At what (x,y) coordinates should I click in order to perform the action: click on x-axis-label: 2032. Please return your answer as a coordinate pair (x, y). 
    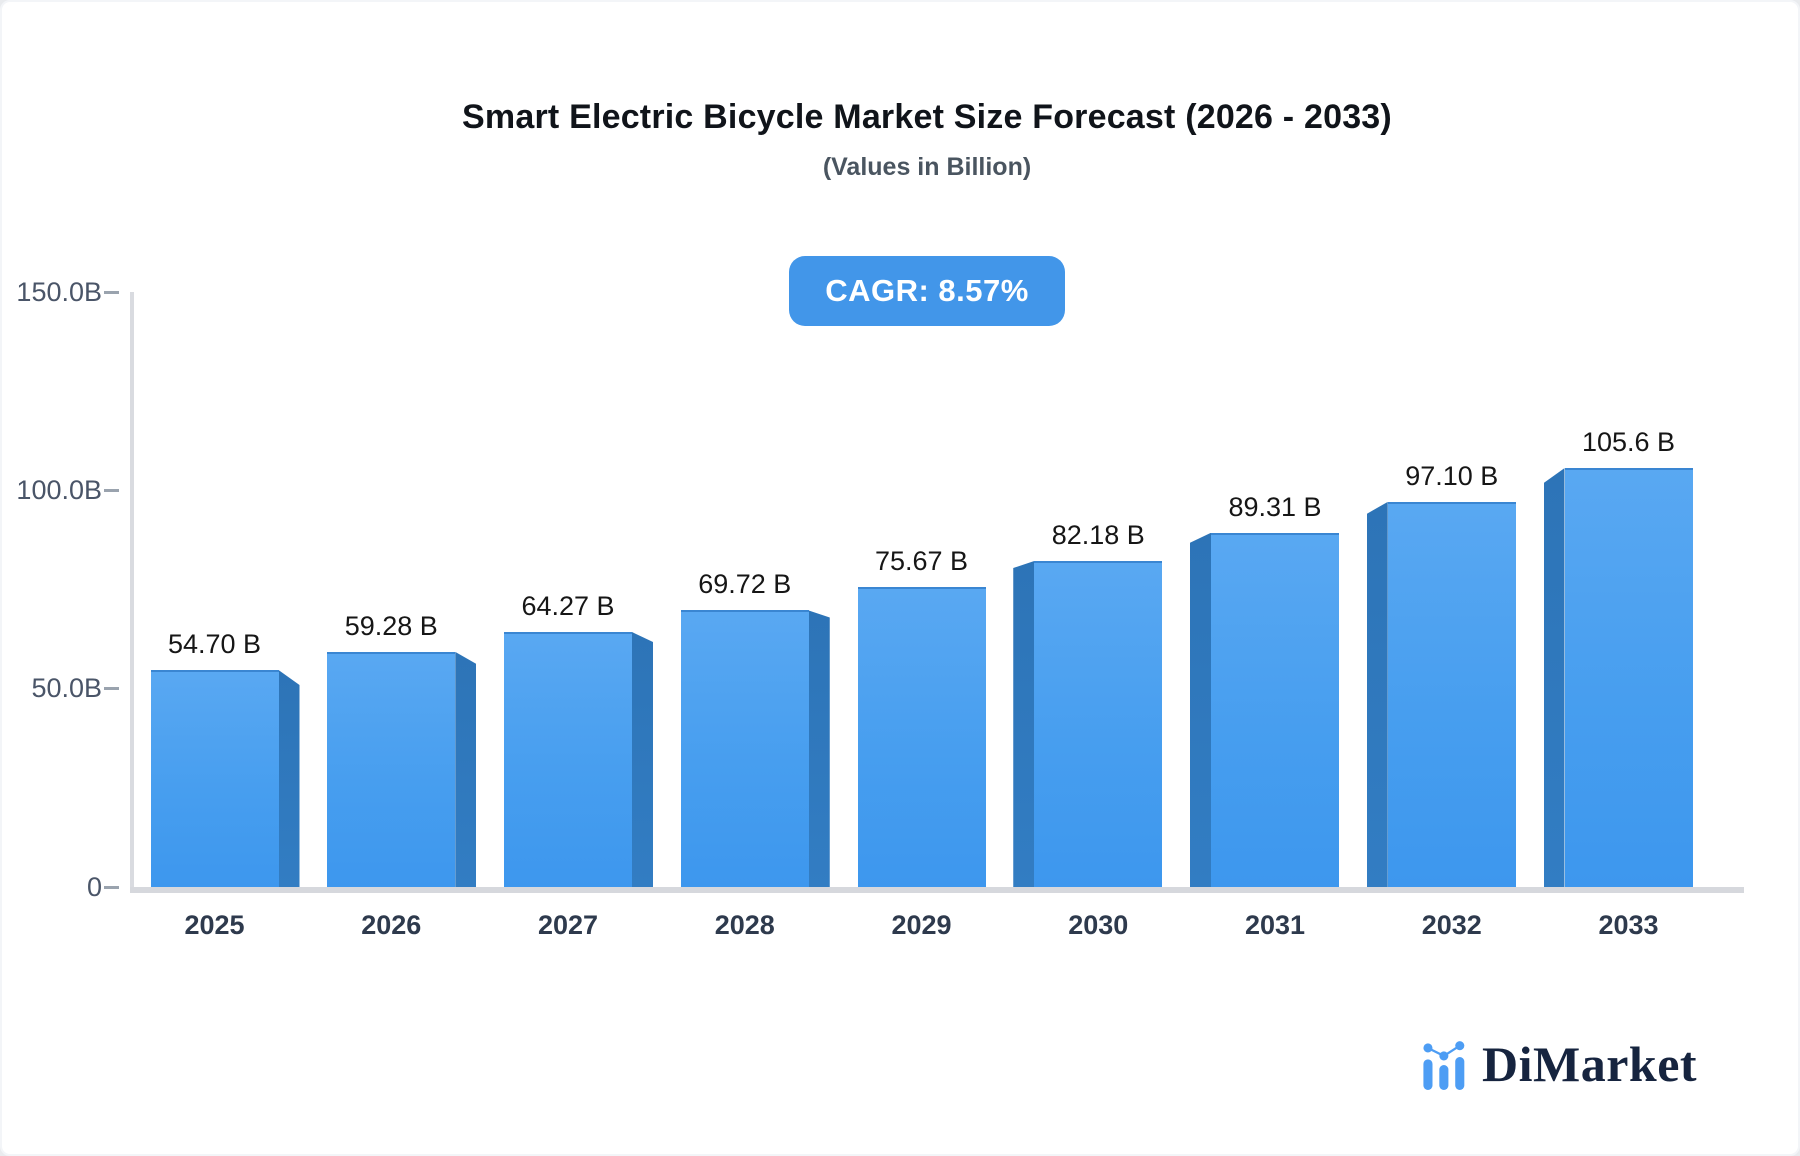
    Looking at the image, I should click on (1451, 925).